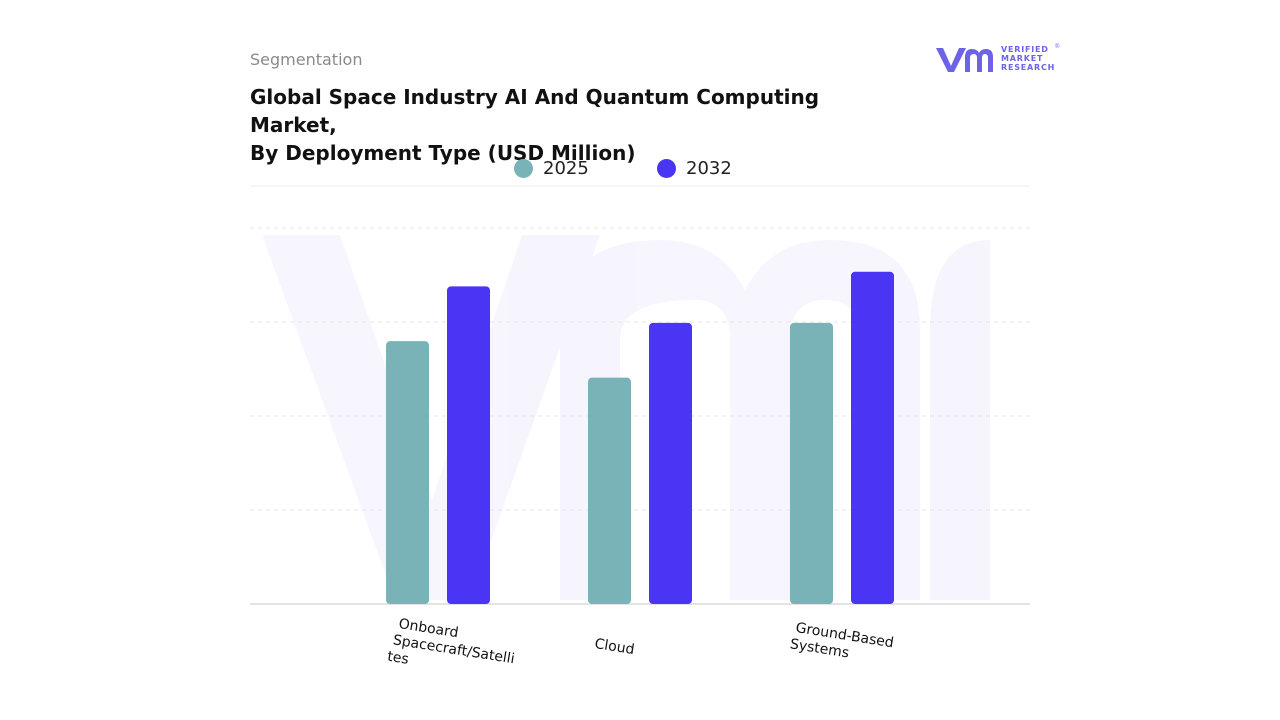  I want to click on vmr-logo-icon, so click(964, 60).